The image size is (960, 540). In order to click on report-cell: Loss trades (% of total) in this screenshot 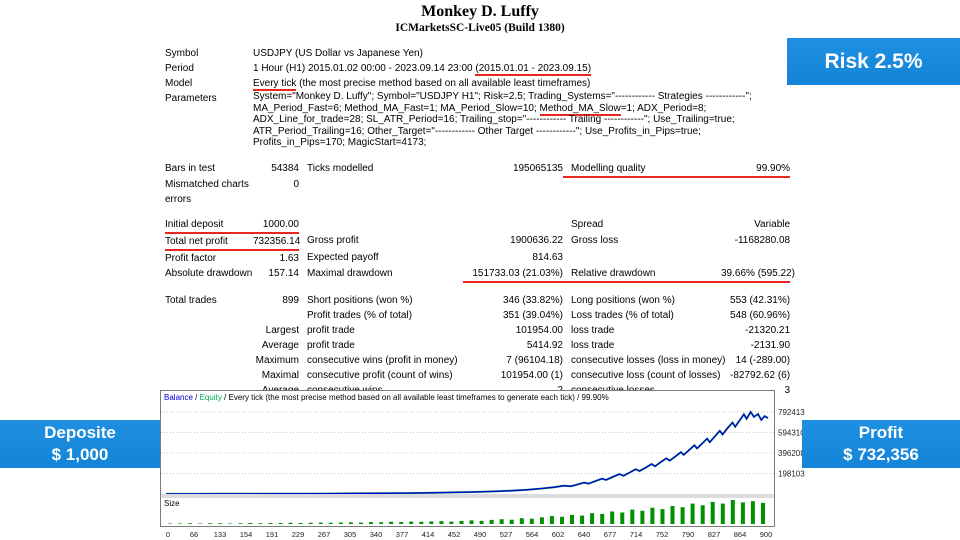, I will do `click(622, 315)`.